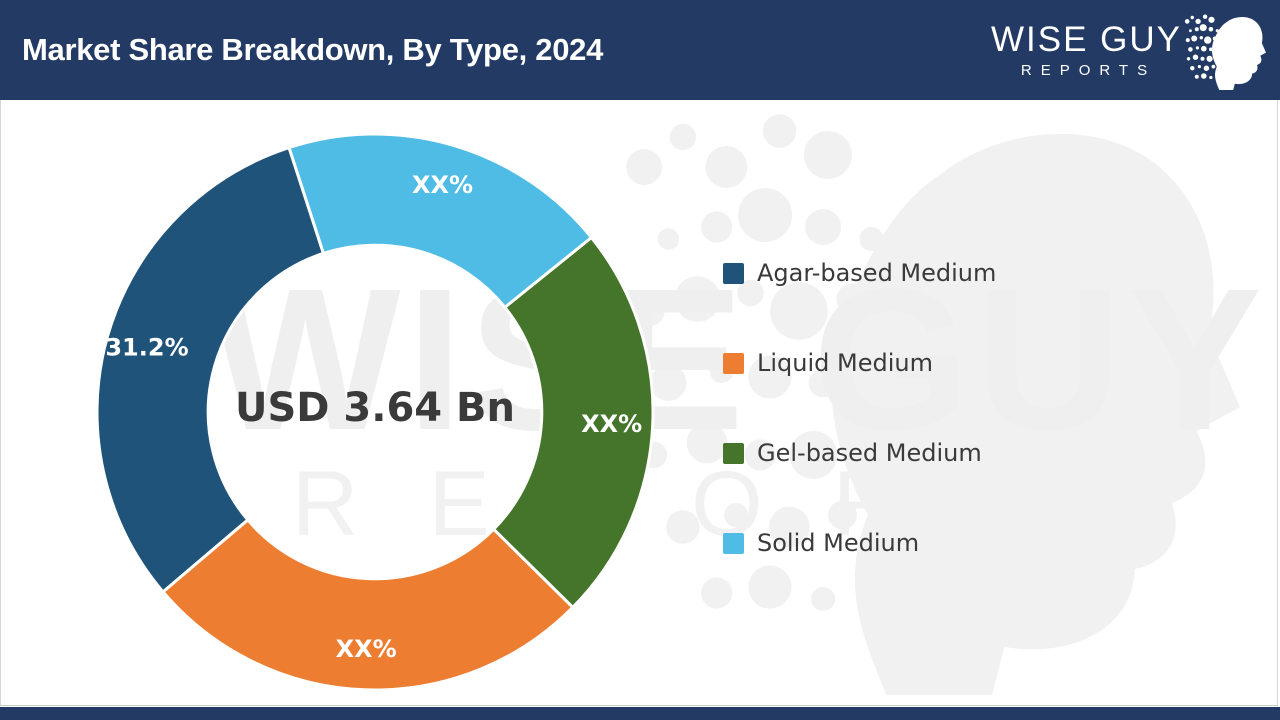  Describe the element at coordinates (210, 370) in the screenshot. I see `donut-segment-agar-based-medium` at that location.